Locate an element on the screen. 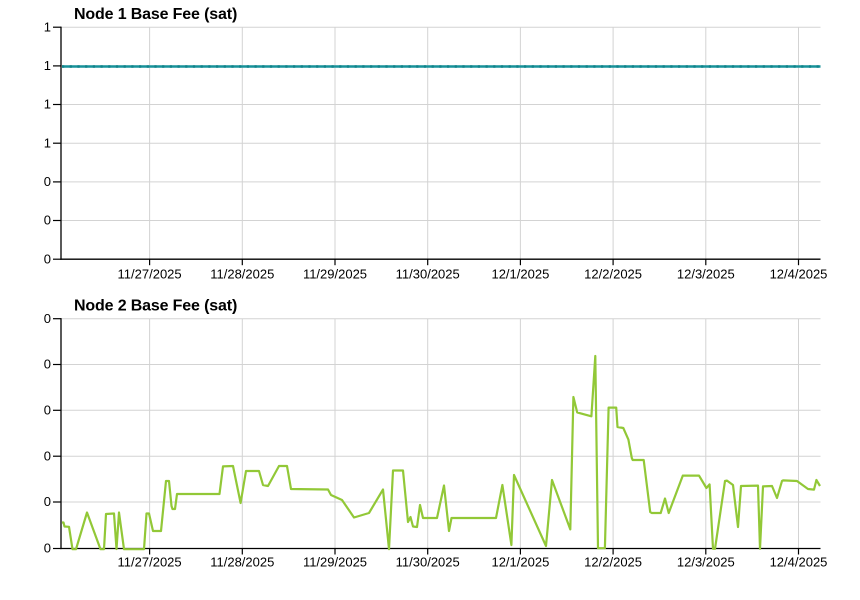 Image resolution: width=860 pixels, height=600 pixels. svg-text: Node 2 Base Fee (sat) is located at coordinates (155, 306).